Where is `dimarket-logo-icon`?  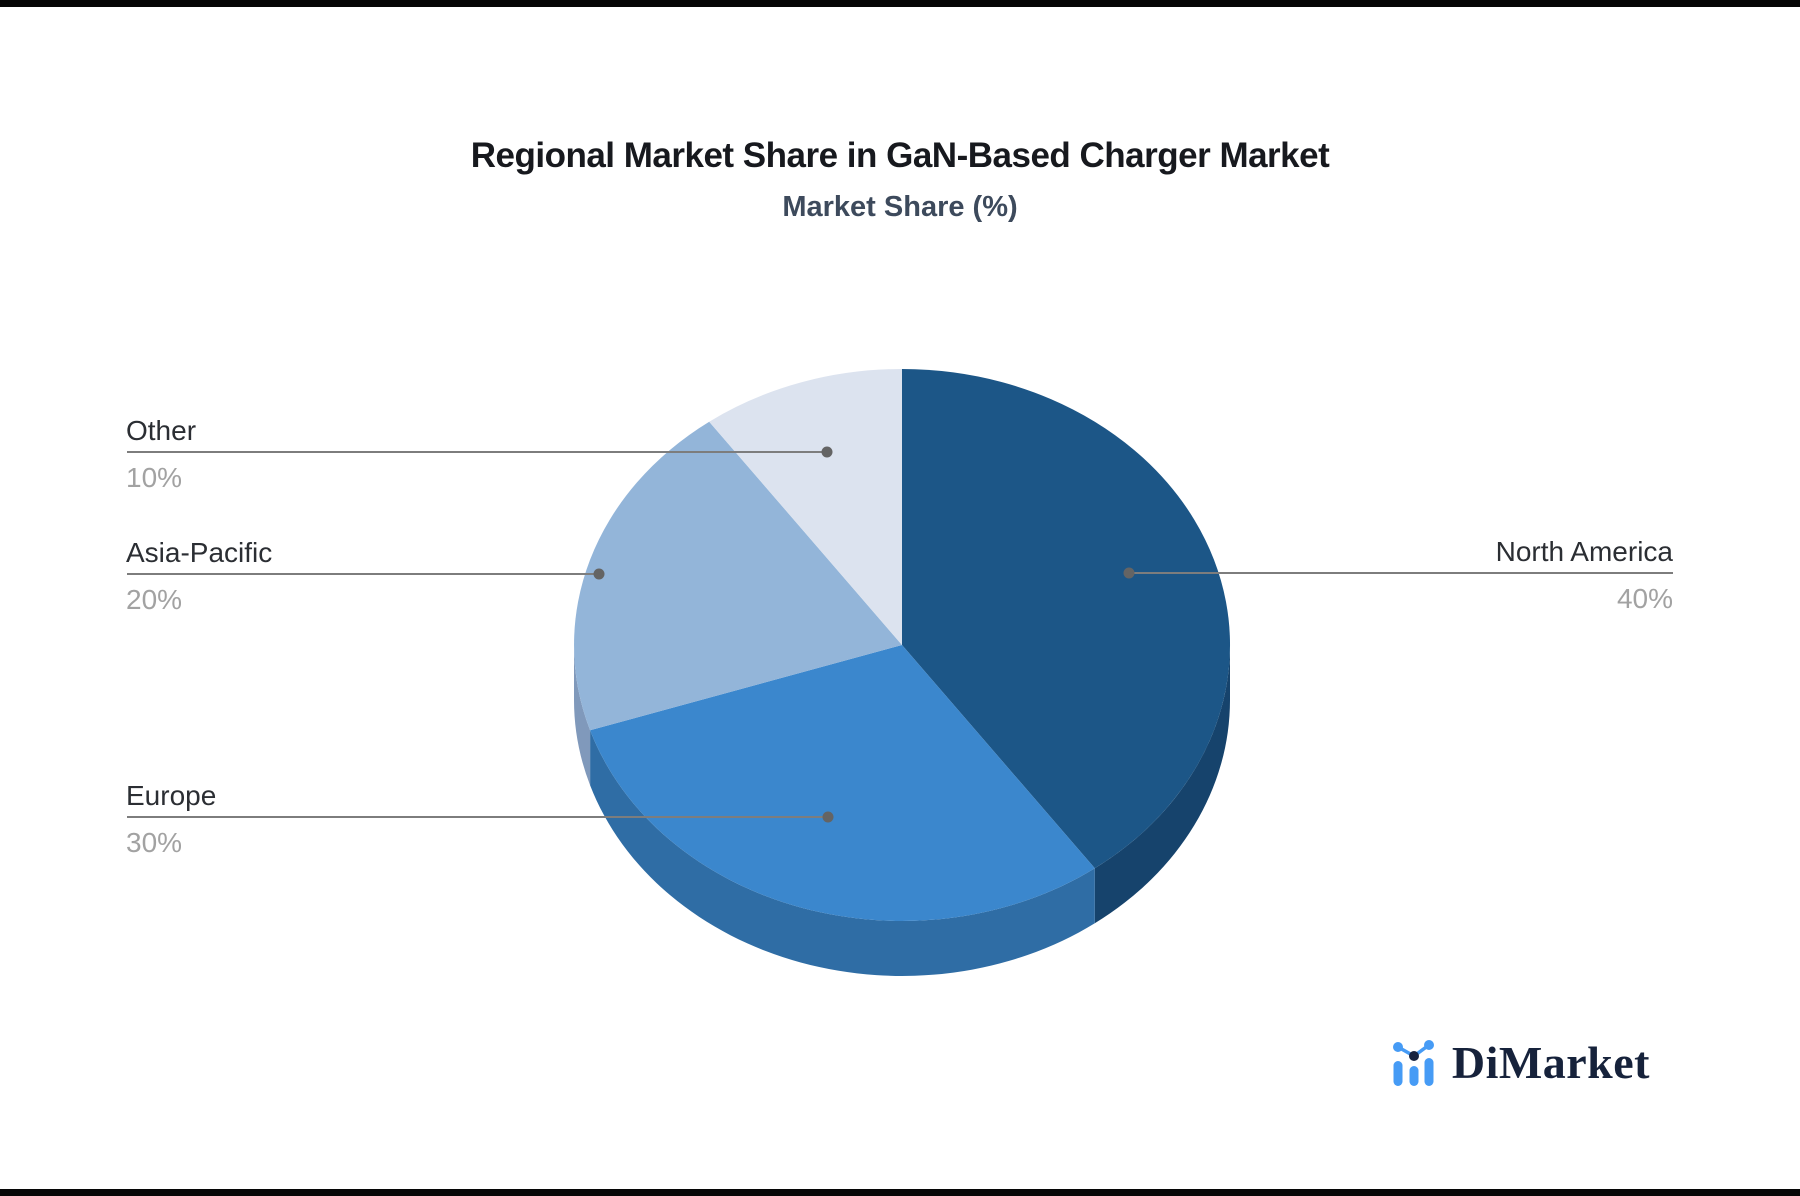
dimarket-logo-icon is located at coordinates (1413, 1063).